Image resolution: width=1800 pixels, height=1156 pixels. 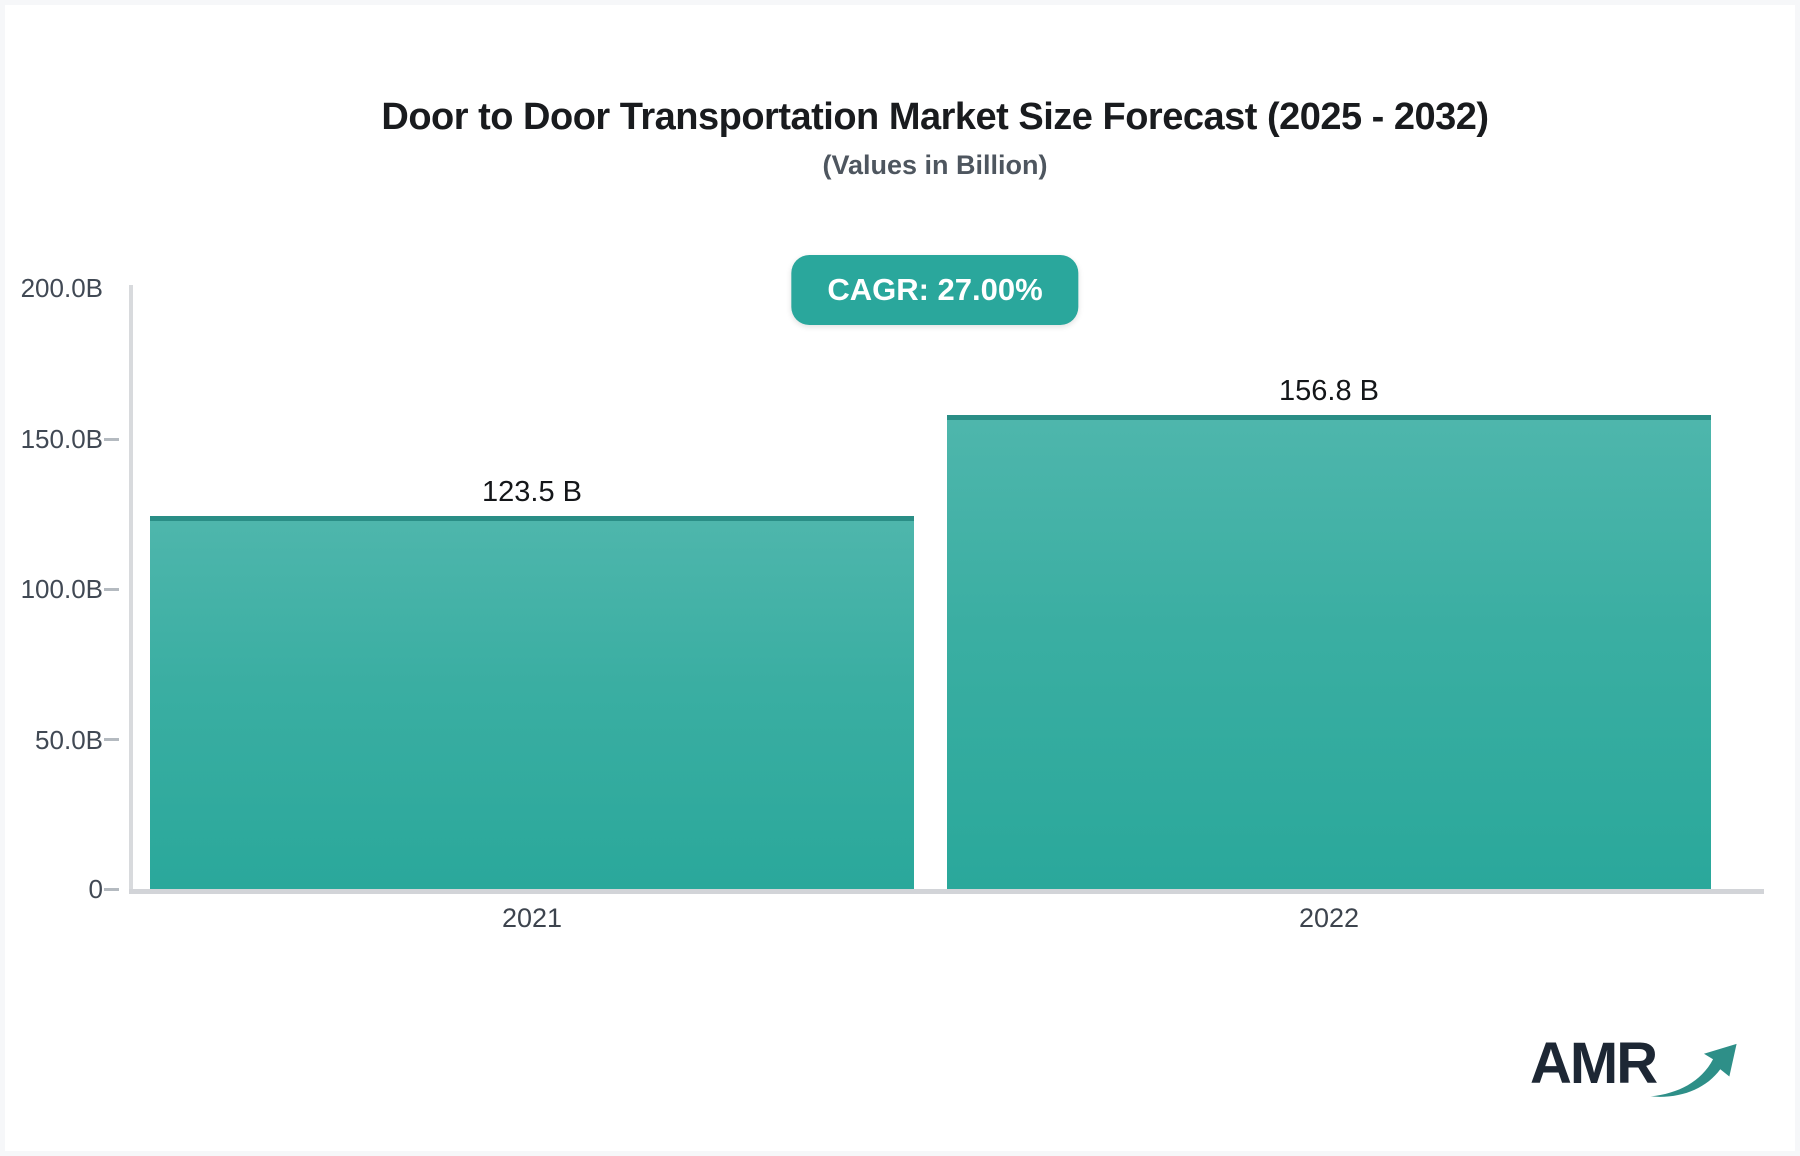 What do you see at coordinates (61, 439) in the screenshot?
I see `y-axis-tick-label: 150.0B` at bounding box center [61, 439].